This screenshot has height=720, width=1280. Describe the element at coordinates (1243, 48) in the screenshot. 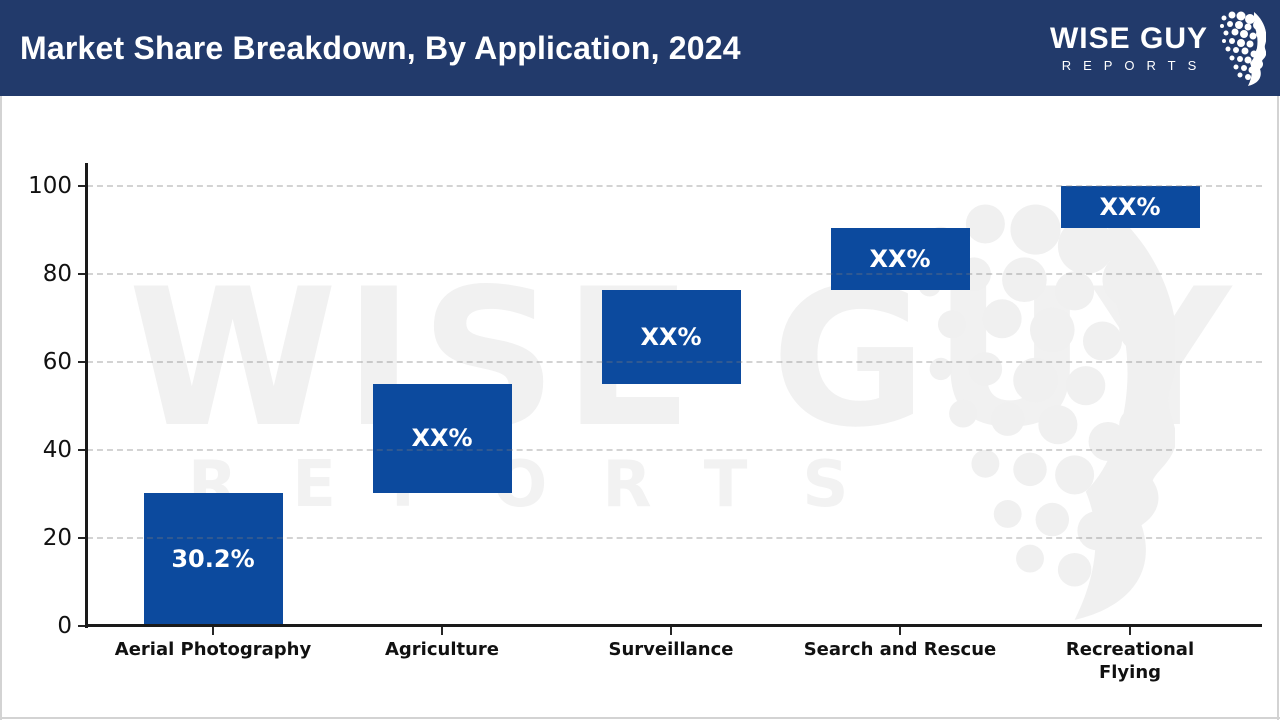

I see `dotted-head-icon` at that location.